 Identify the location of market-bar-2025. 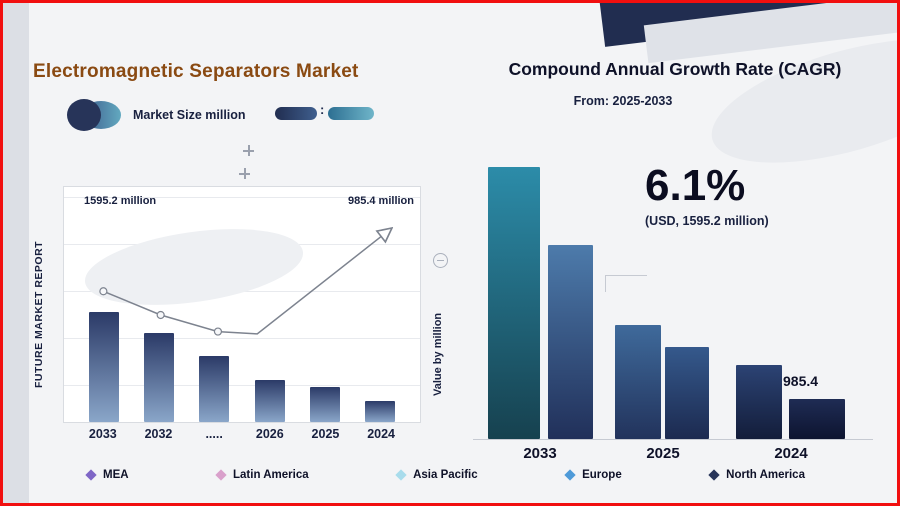
(324, 404).